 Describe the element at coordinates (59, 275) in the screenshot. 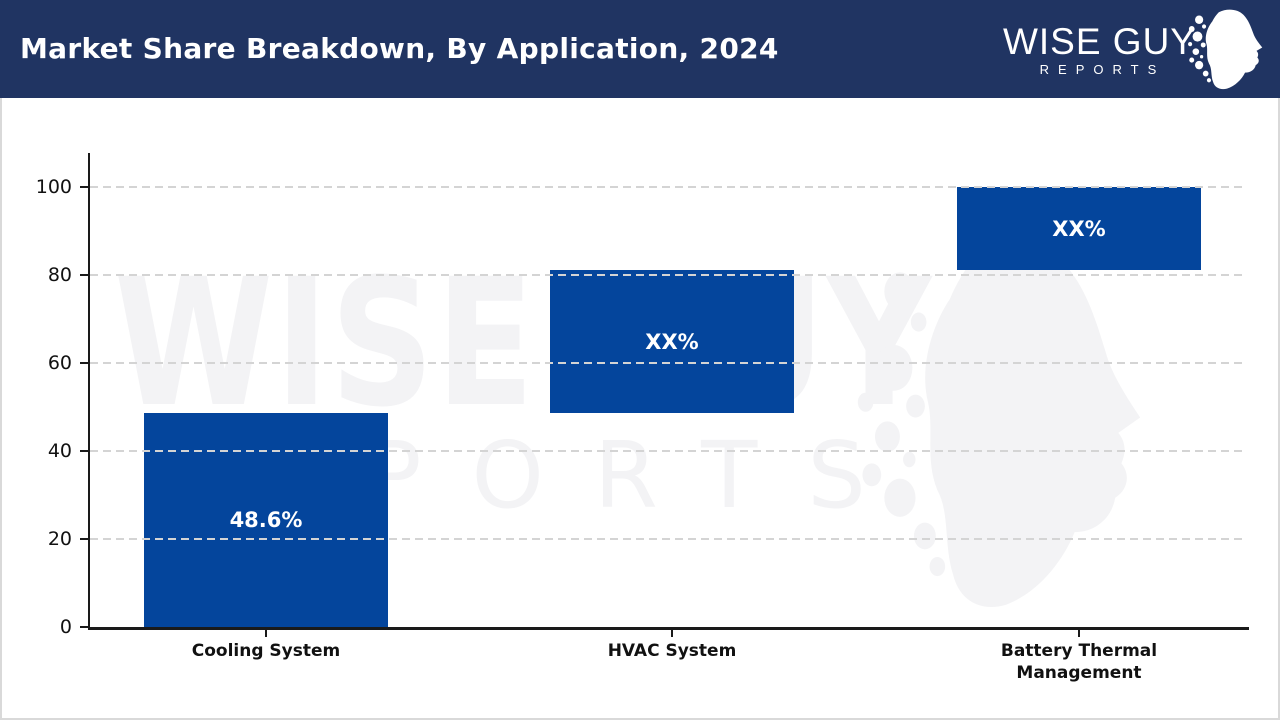

I see `y-axis-tick-label: 80` at that location.